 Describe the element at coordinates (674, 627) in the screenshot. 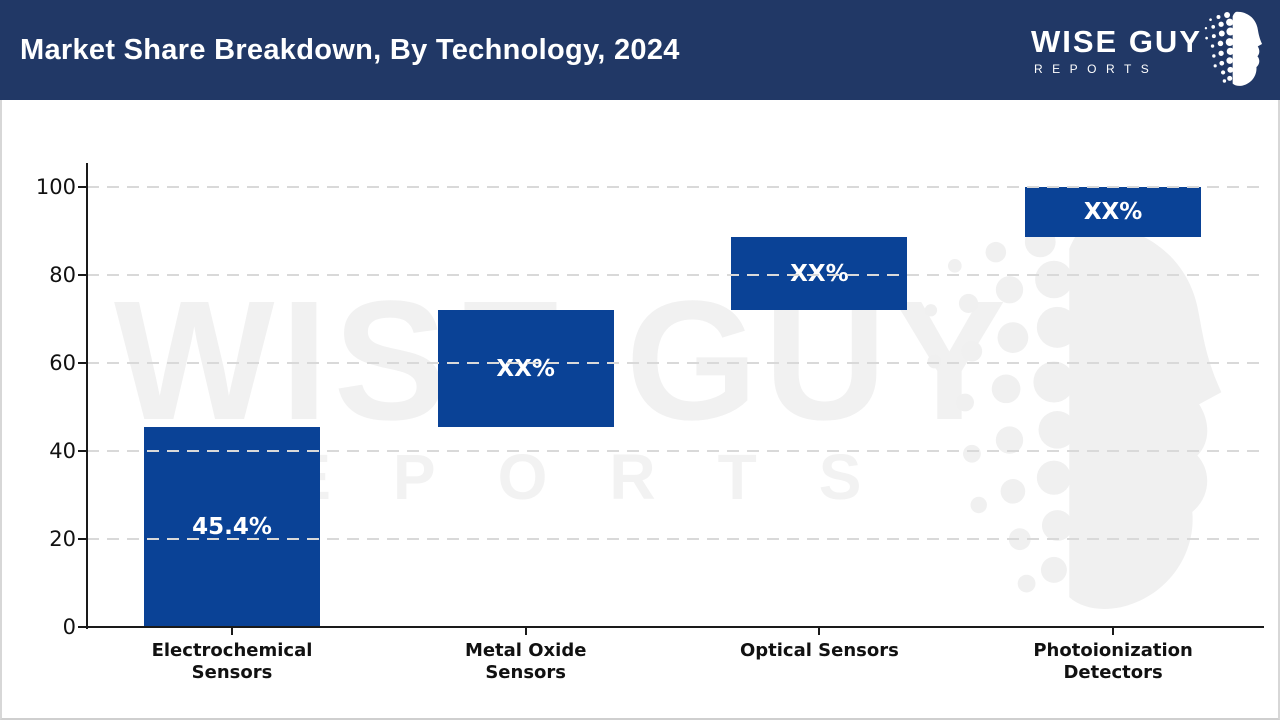

I see `x-axis-line` at that location.